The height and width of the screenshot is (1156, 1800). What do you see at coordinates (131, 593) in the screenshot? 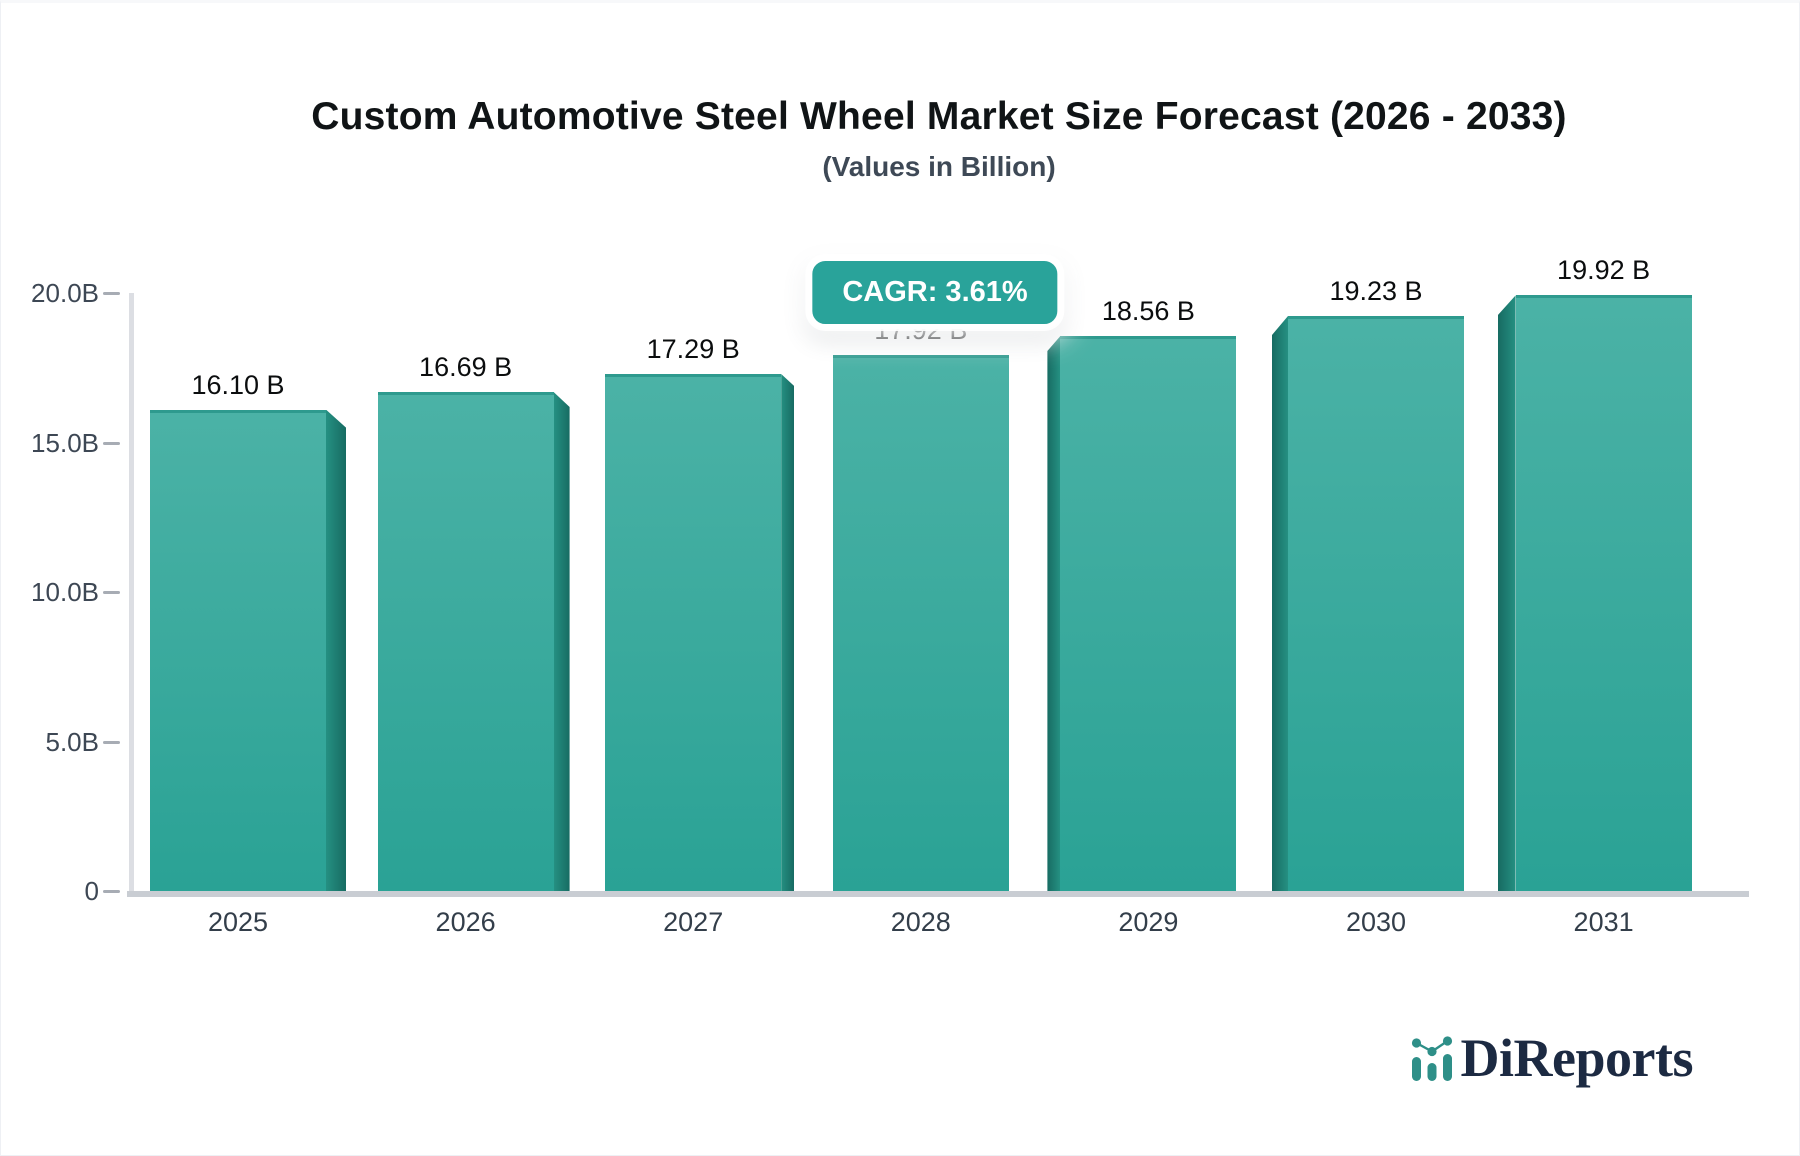
I see `y-axis-line` at bounding box center [131, 593].